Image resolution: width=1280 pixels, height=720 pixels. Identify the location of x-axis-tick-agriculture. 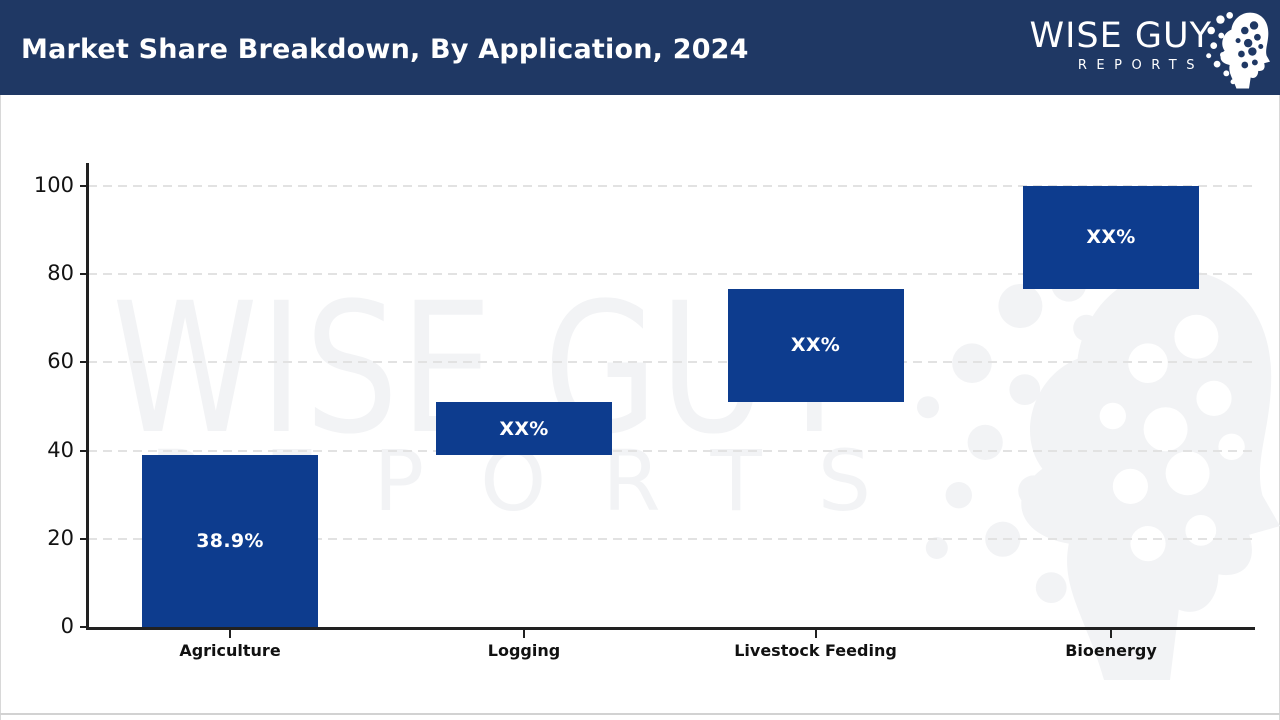
(230, 634).